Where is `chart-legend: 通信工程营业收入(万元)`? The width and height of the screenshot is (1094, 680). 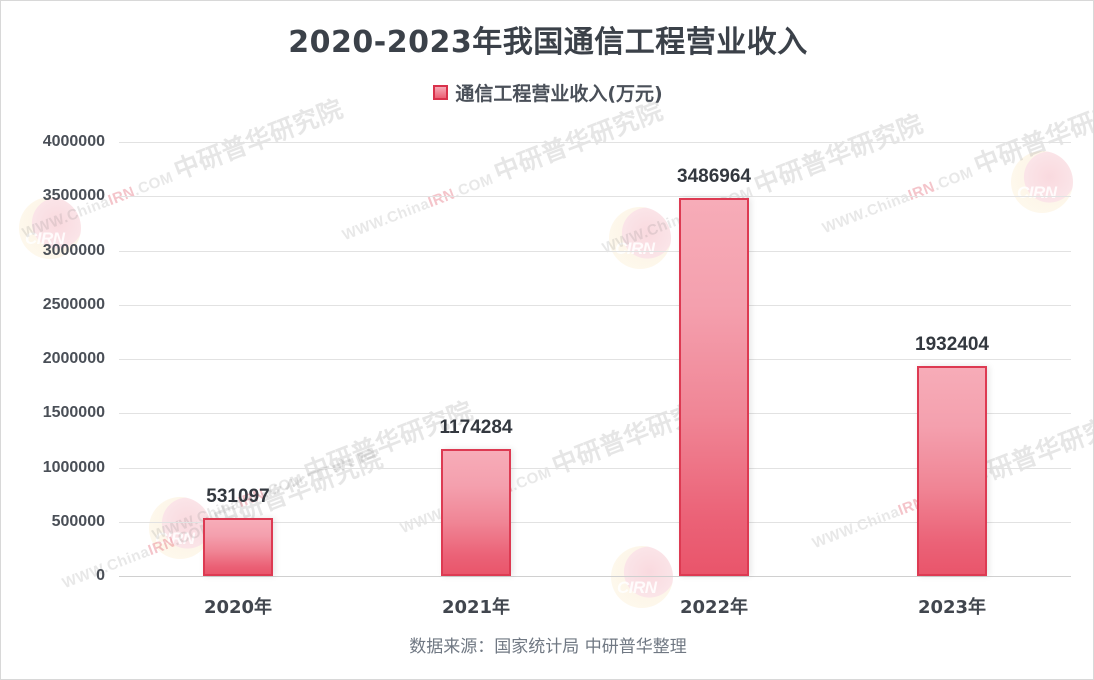
chart-legend: 通信工程营业收入(万元) is located at coordinates (547, 92).